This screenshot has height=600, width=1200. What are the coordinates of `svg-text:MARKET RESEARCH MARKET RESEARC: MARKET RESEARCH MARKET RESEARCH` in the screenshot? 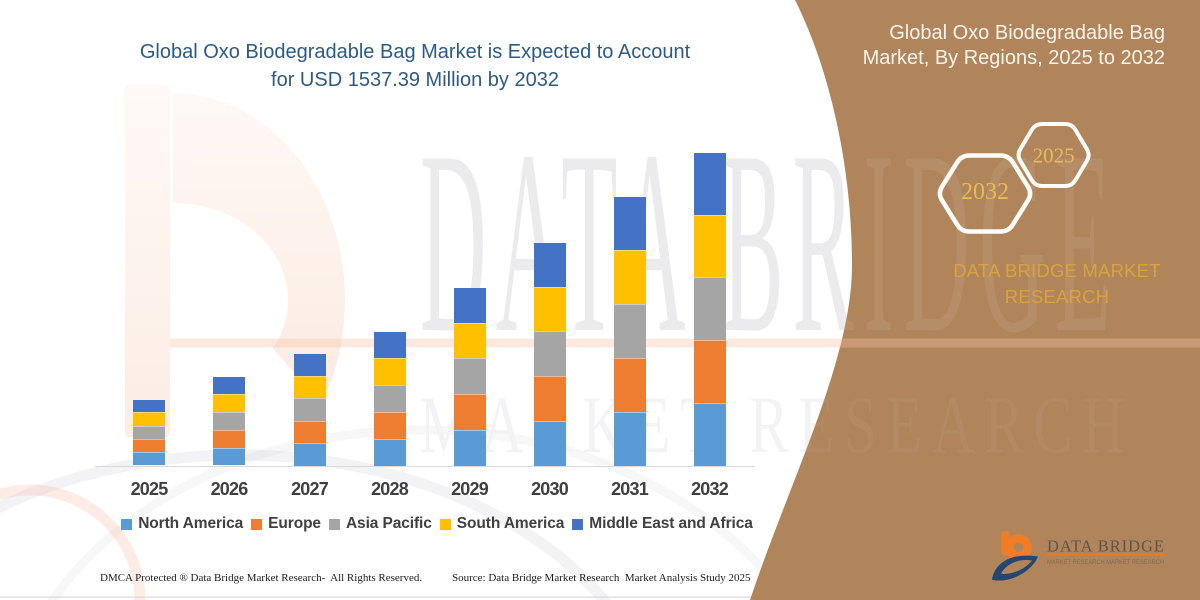 It's located at (1105, 562).